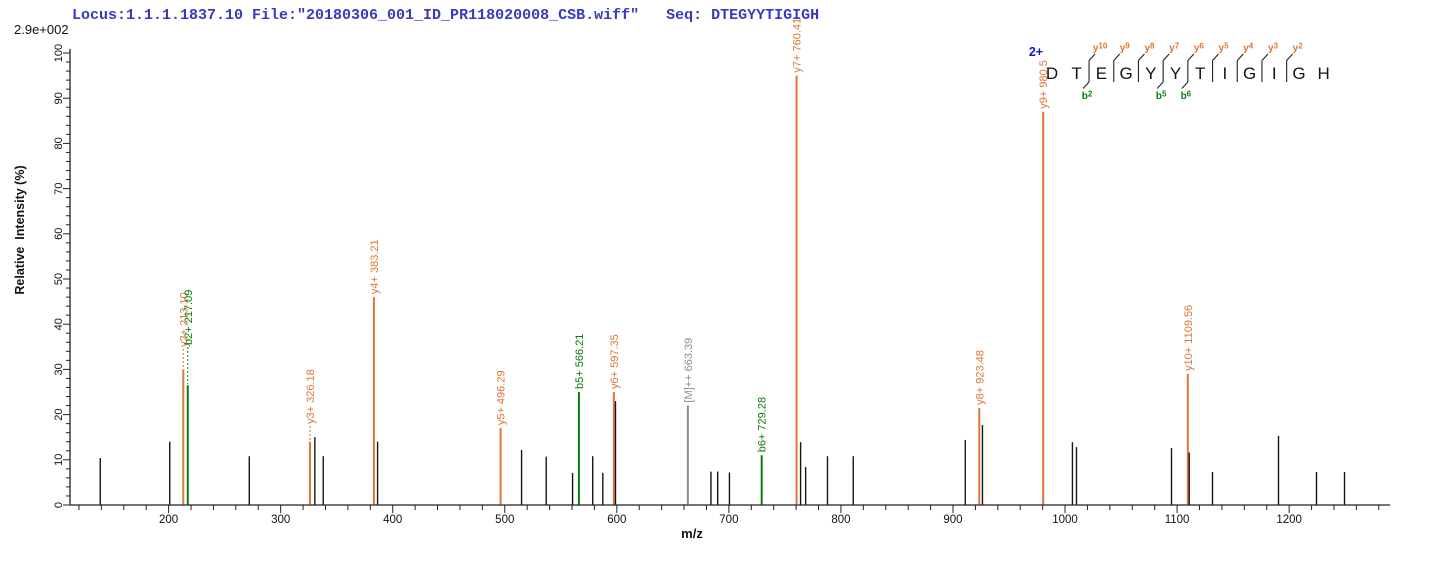 This screenshot has height=562, width=1436. What do you see at coordinates (1298, 48) in the screenshot?
I see `fragment-label-y2: y2` at bounding box center [1298, 48].